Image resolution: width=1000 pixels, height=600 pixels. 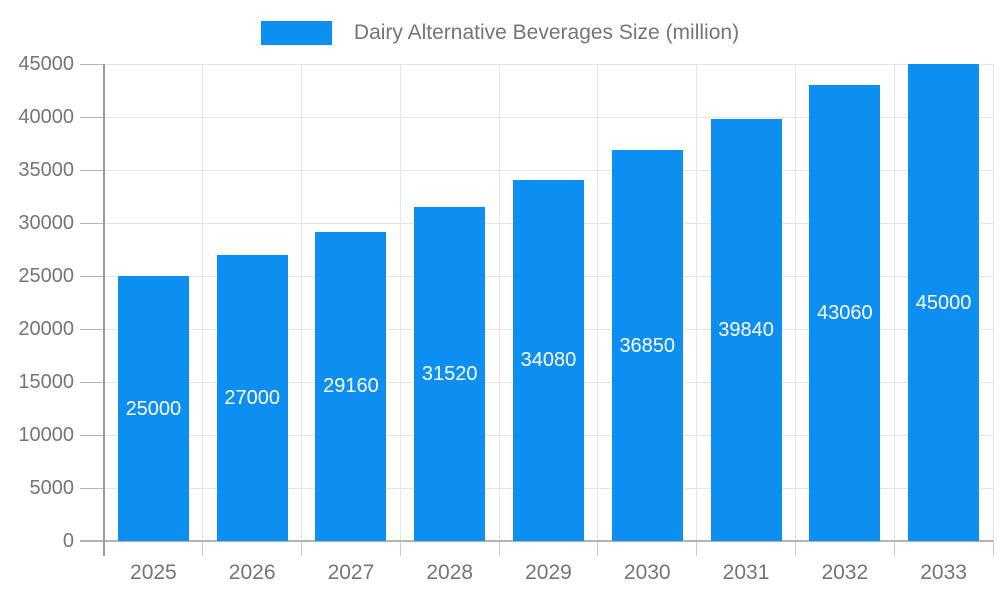 What do you see at coordinates (548, 572) in the screenshot?
I see `x-tick-label: 2029` at bounding box center [548, 572].